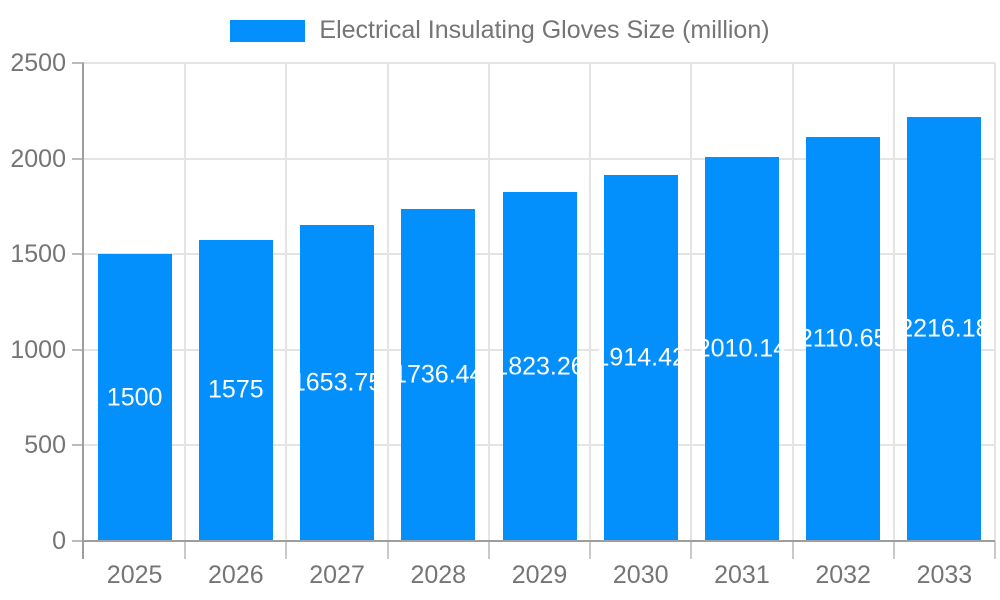 The image size is (1000, 600). I want to click on bar-2028, so click(438, 374).